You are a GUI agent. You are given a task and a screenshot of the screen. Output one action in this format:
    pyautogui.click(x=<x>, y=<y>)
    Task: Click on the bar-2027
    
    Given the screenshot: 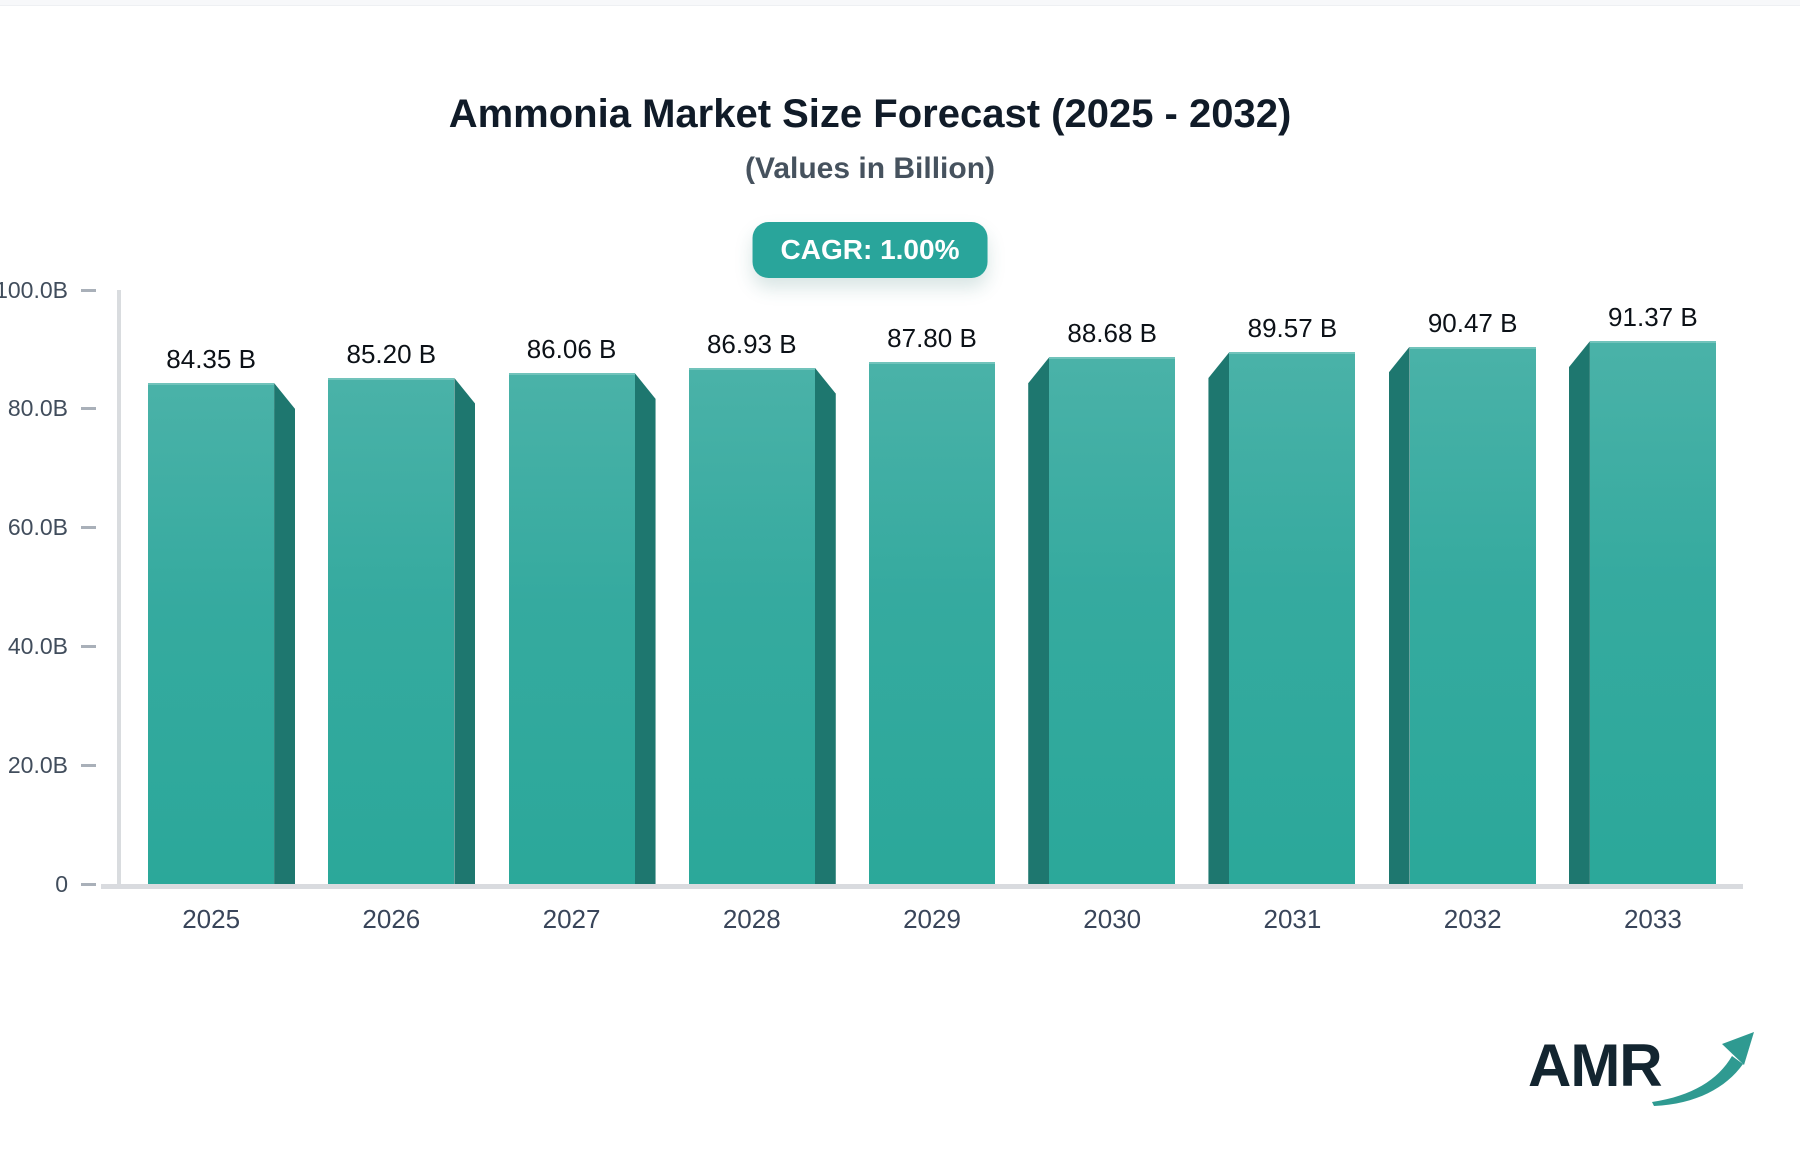 What is the action you would take?
    pyautogui.click(x=571, y=628)
    